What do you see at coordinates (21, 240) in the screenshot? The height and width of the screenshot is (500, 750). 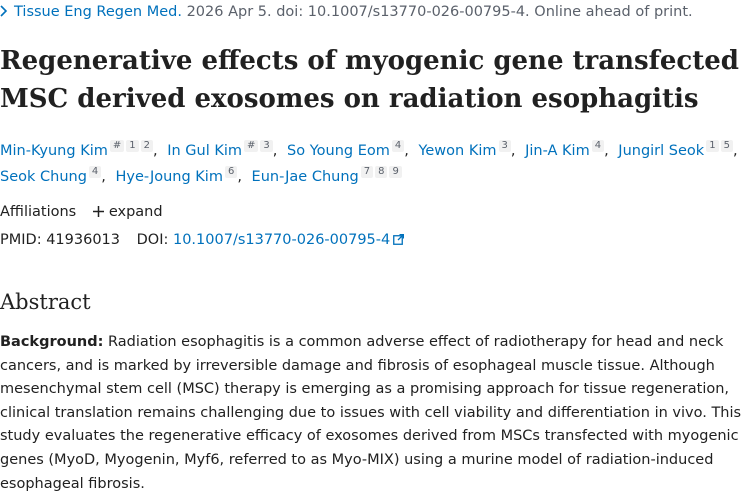 I see `pmid-label: PMID:` at bounding box center [21, 240].